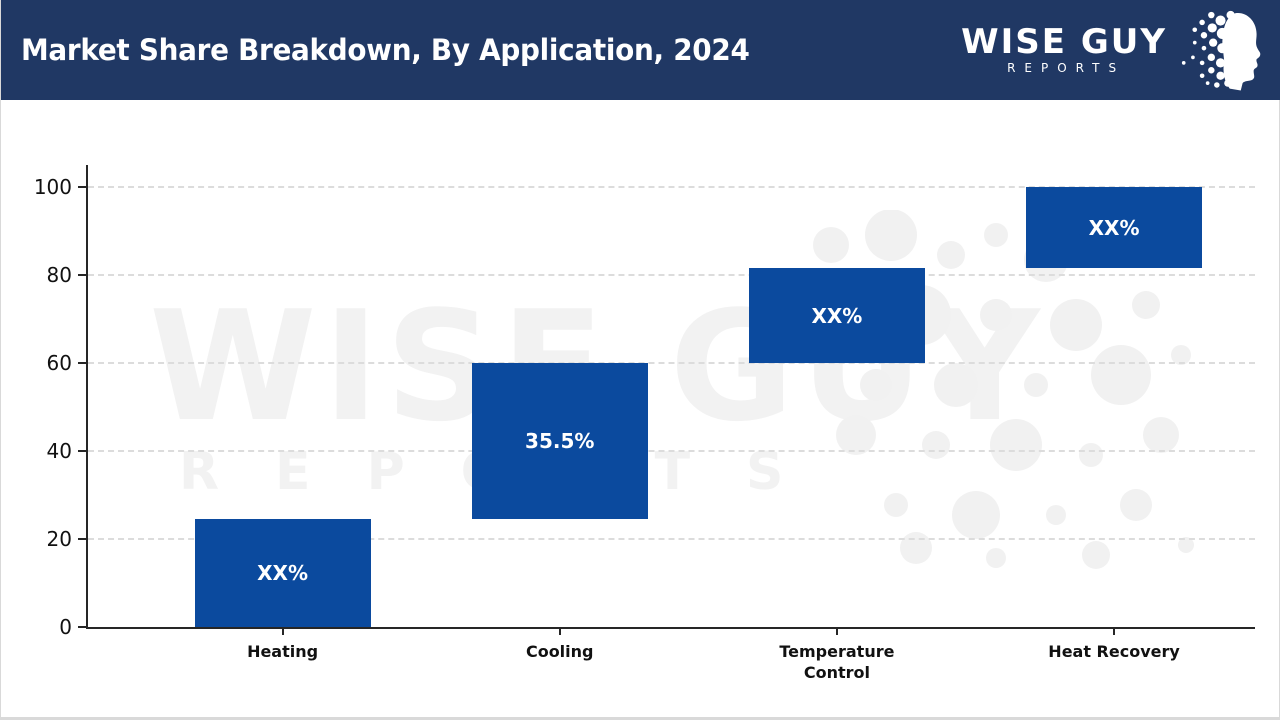  I want to click on y-tick-label: 80, so click(59, 275).